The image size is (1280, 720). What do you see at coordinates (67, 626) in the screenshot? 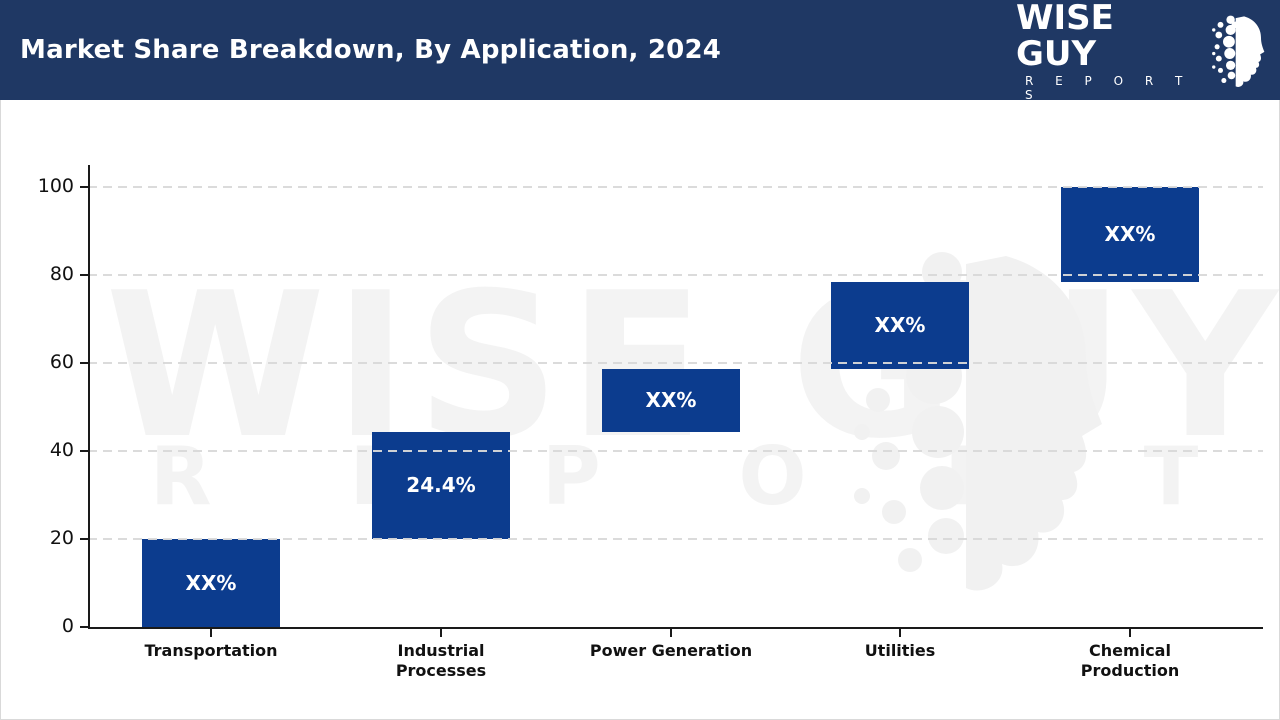
I see `y-tick-label: 0` at bounding box center [67, 626].